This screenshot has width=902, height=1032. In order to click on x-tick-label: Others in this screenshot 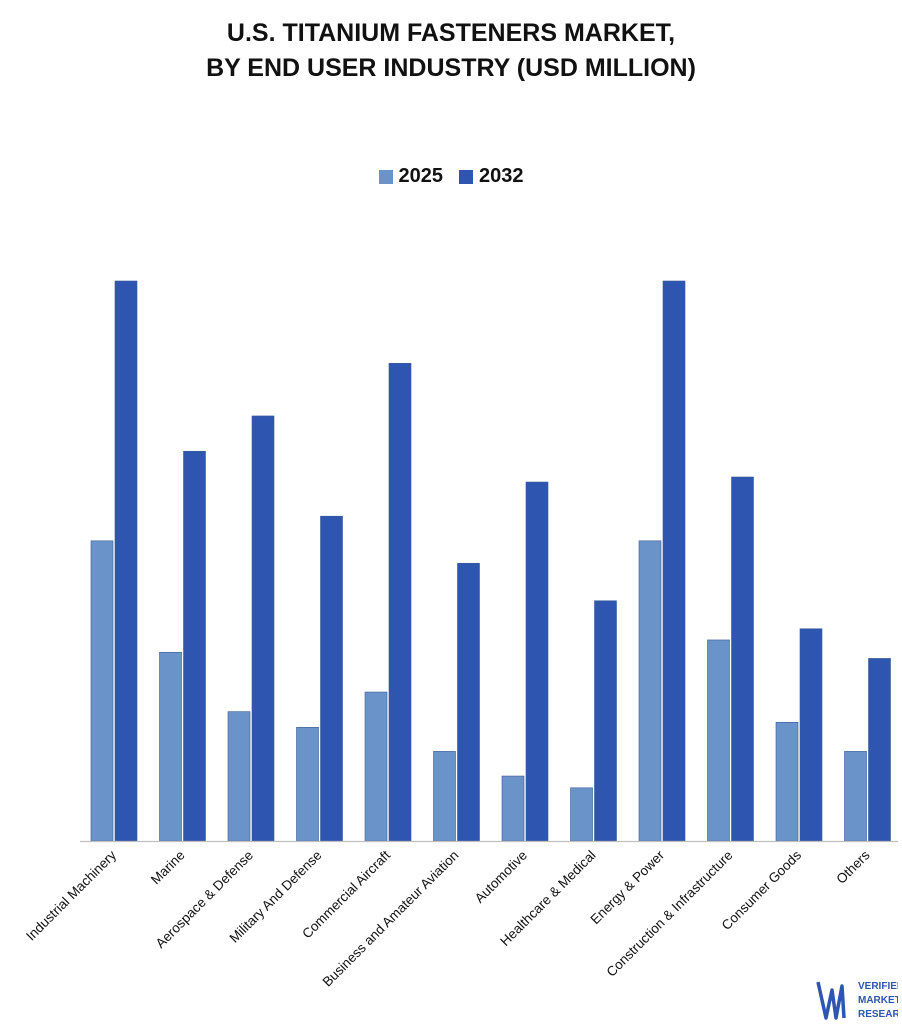, I will do `click(852, 866)`.